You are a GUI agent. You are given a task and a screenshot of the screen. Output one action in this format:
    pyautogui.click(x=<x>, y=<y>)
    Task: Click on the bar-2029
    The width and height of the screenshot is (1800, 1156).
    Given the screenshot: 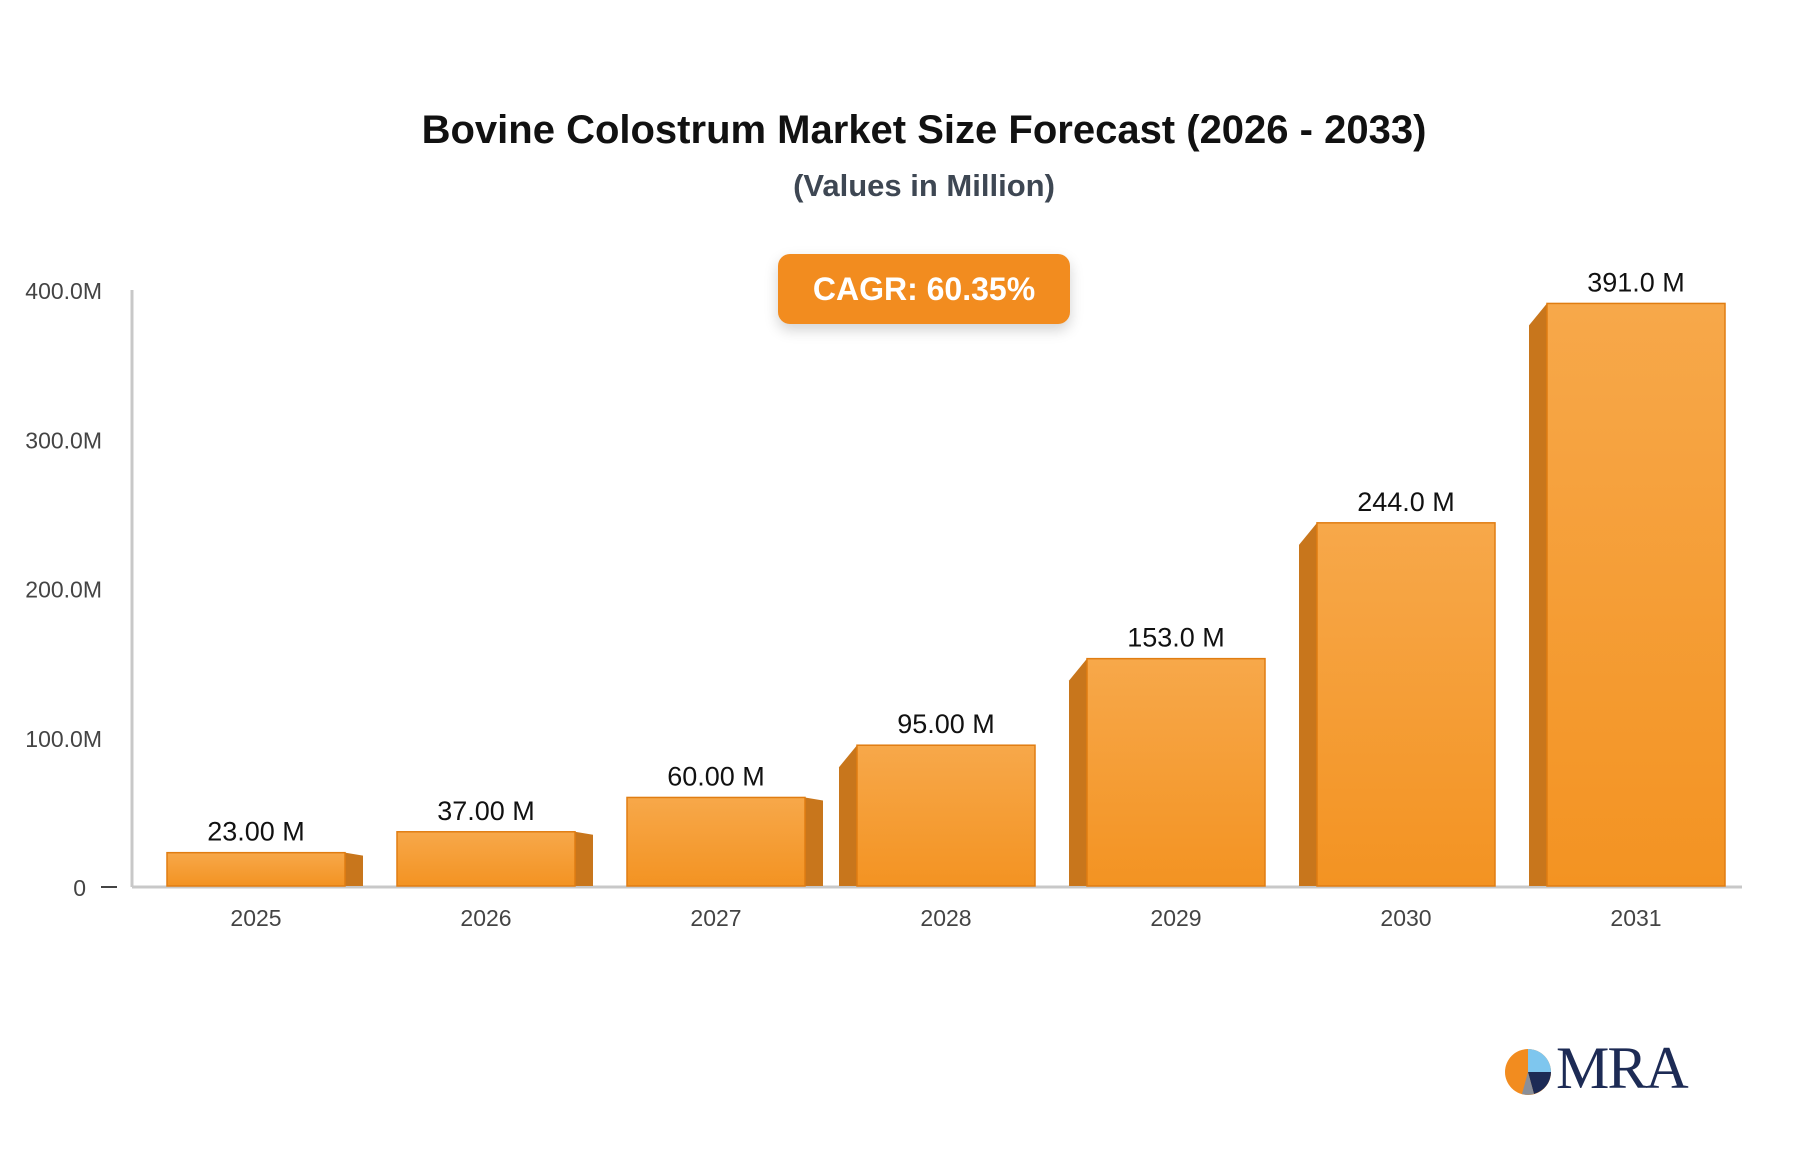 What is the action you would take?
    pyautogui.click(x=1167, y=772)
    